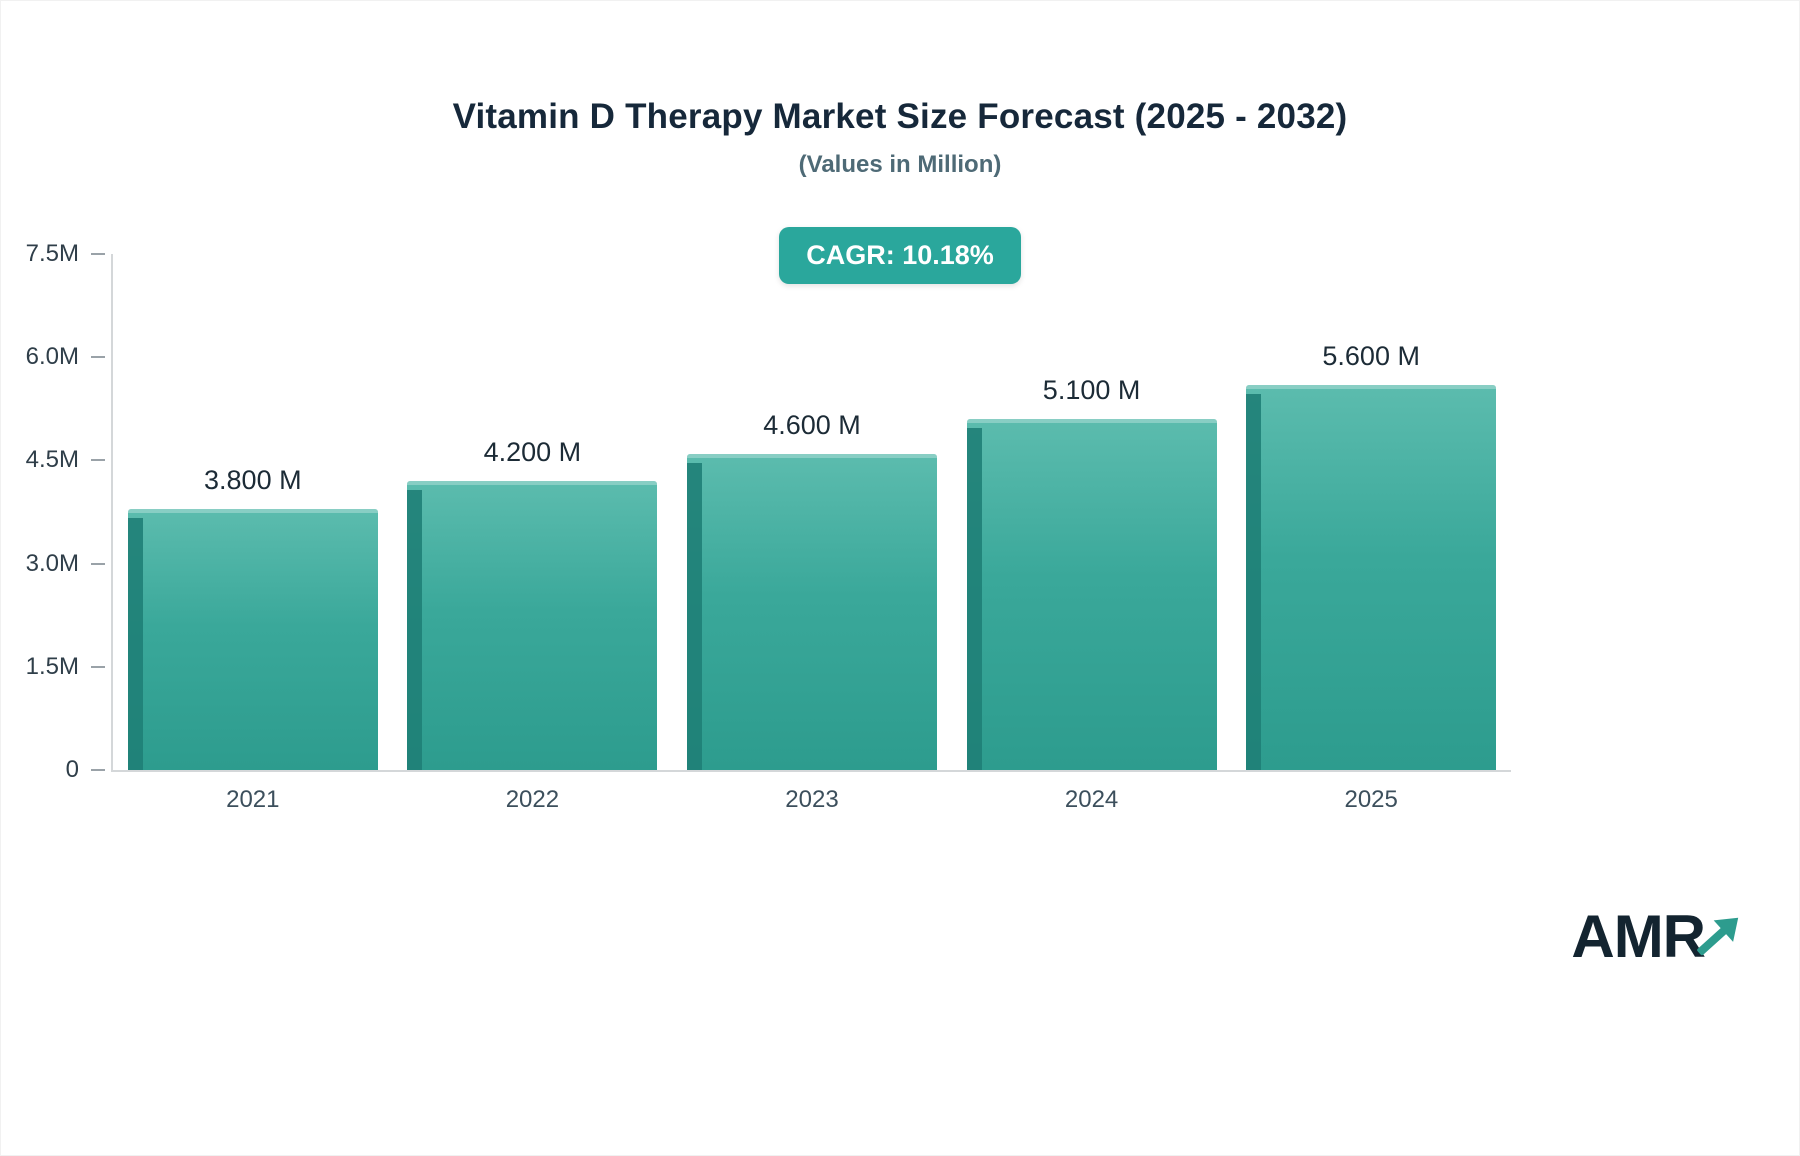 This screenshot has width=1800, height=1156. I want to click on bar-value-label: 3.800 M, so click(253, 479).